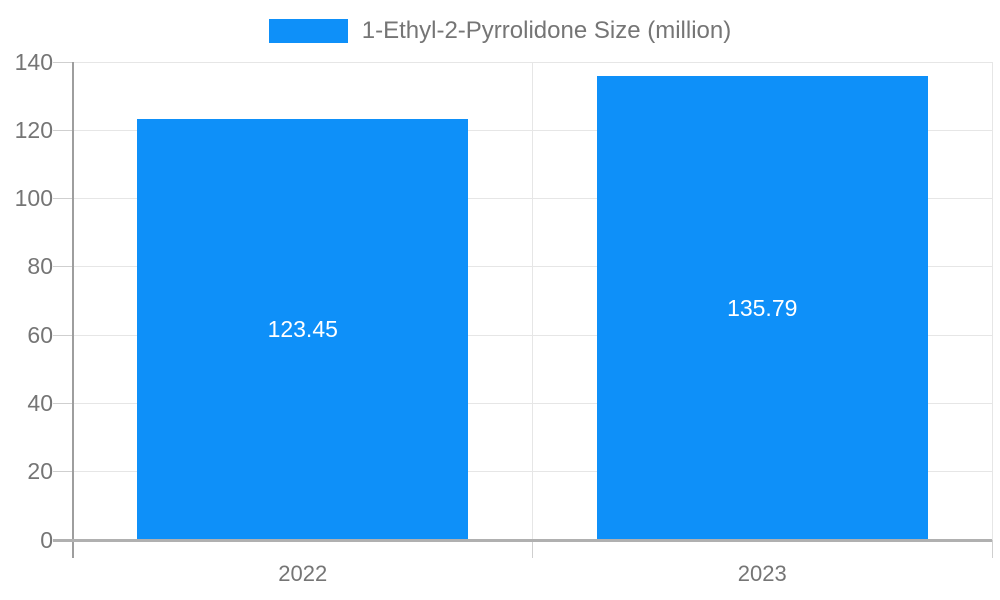  I want to click on legend-label: 1-Ethyl-2-Pyrrolidone Size (million), so click(546, 30).